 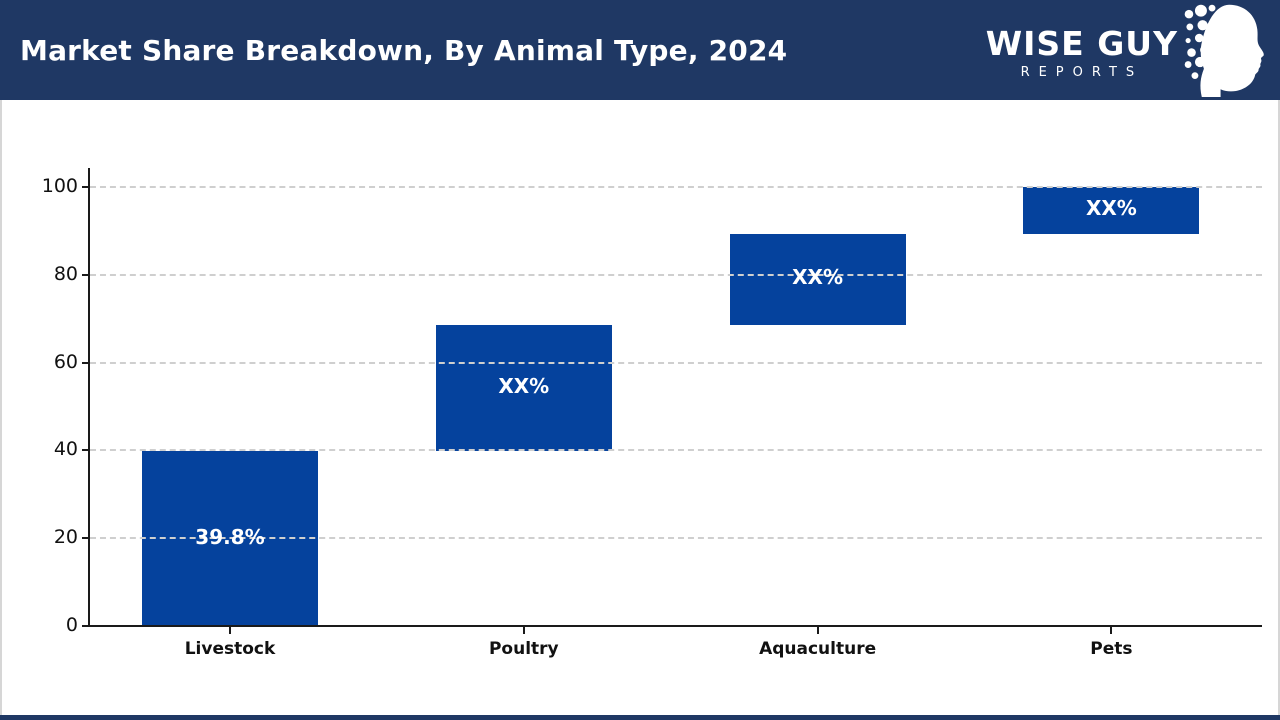 What do you see at coordinates (640, 717) in the screenshot?
I see `footer-bar` at bounding box center [640, 717].